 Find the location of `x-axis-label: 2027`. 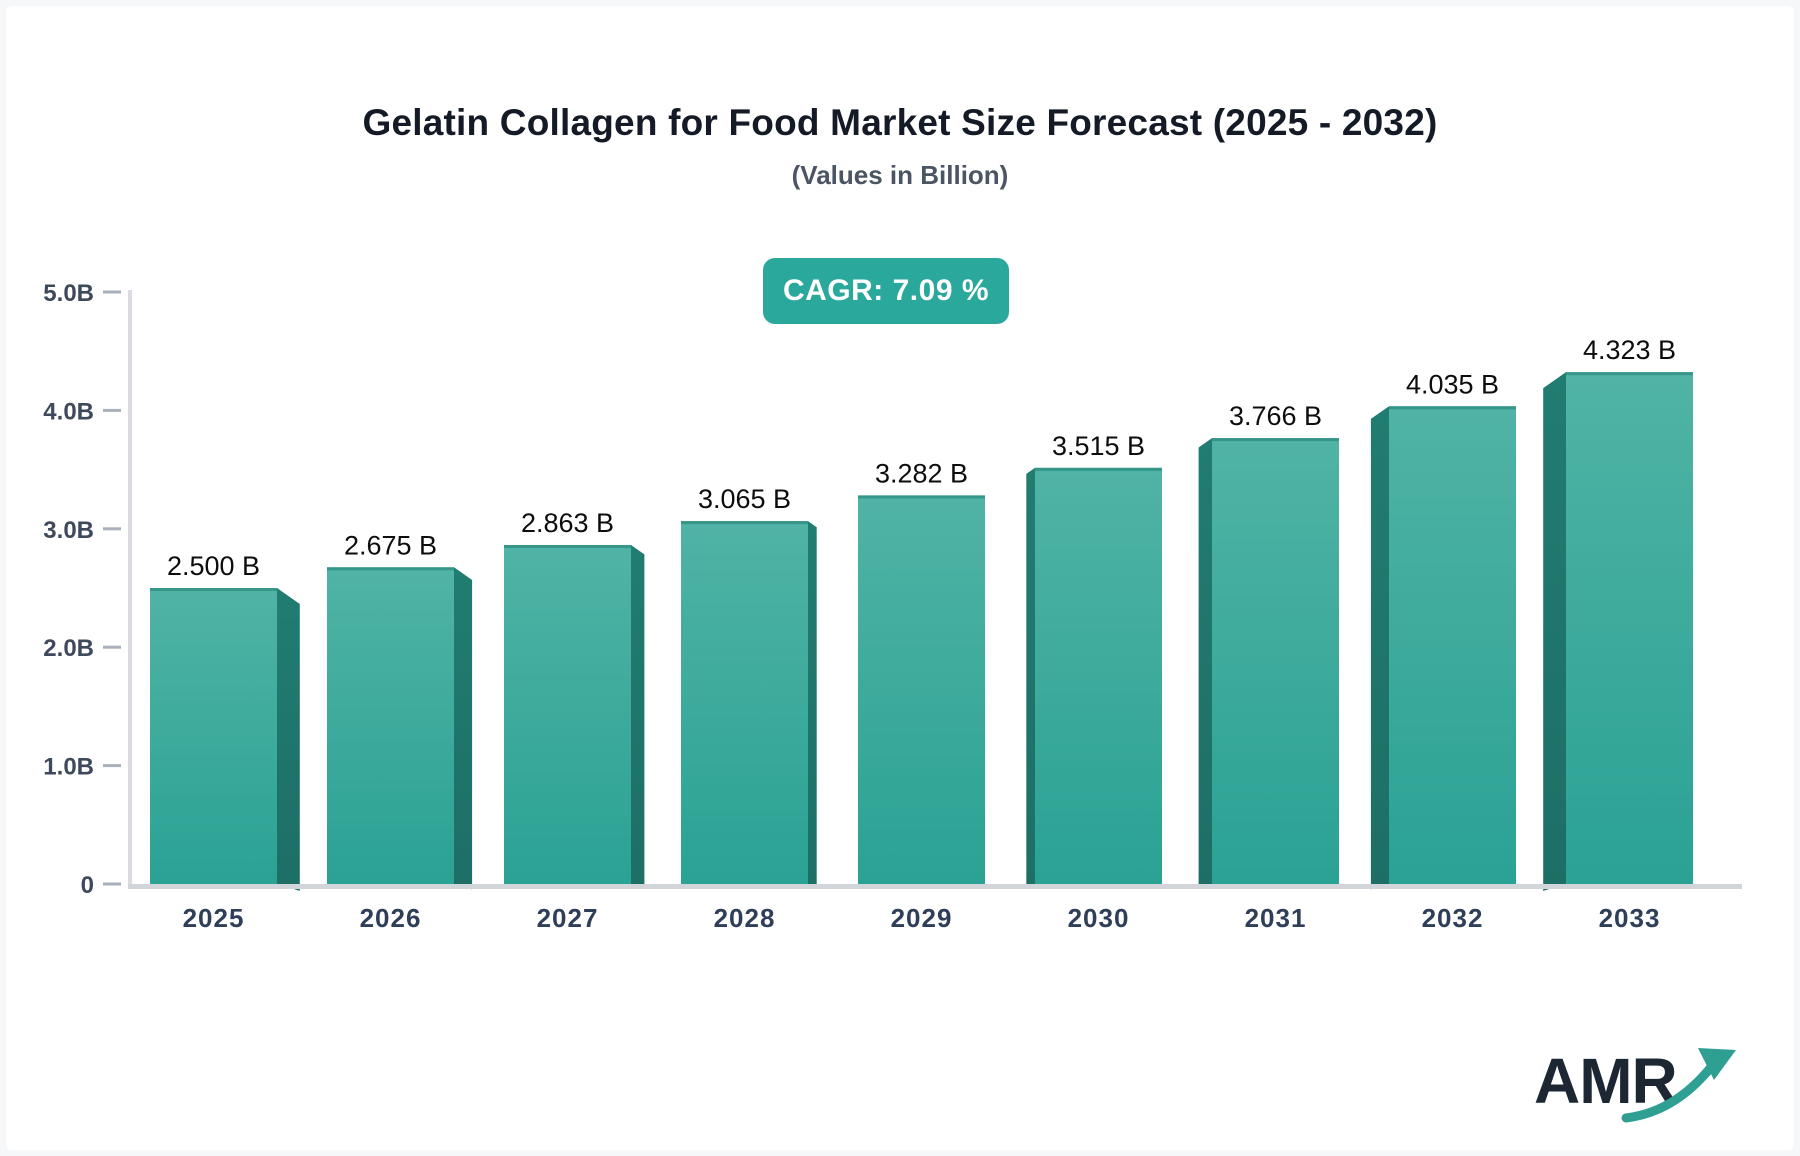

x-axis-label: 2027 is located at coordinates (568, 918).